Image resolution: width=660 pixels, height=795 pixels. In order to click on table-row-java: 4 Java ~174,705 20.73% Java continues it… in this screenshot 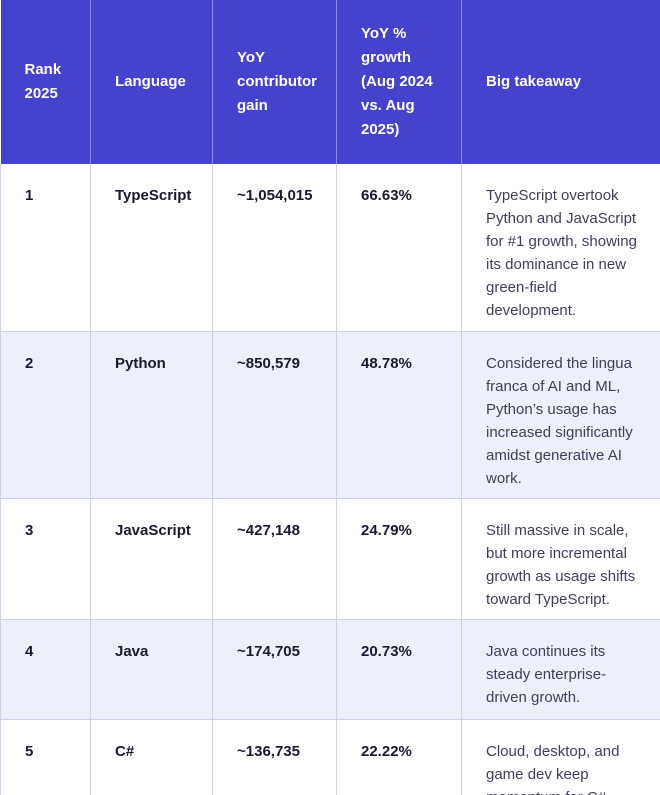, I will do `click(330, 669)`.